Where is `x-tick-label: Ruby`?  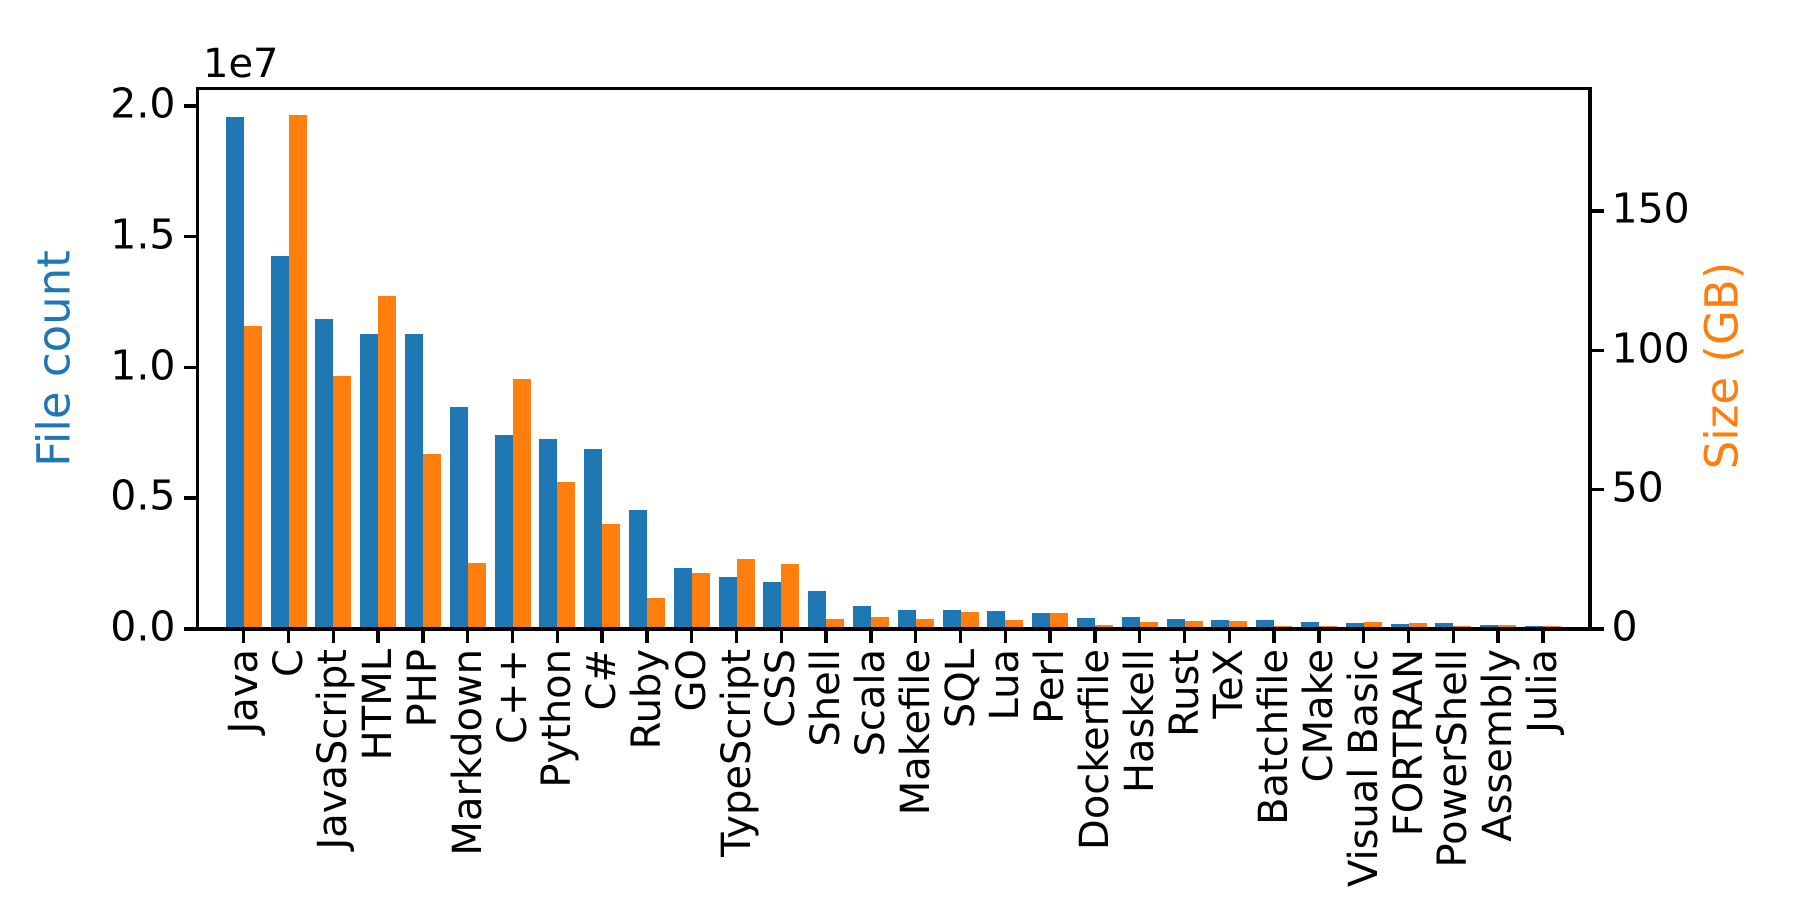 x-tick-label: Ruby is located at coordinates (646, 698).